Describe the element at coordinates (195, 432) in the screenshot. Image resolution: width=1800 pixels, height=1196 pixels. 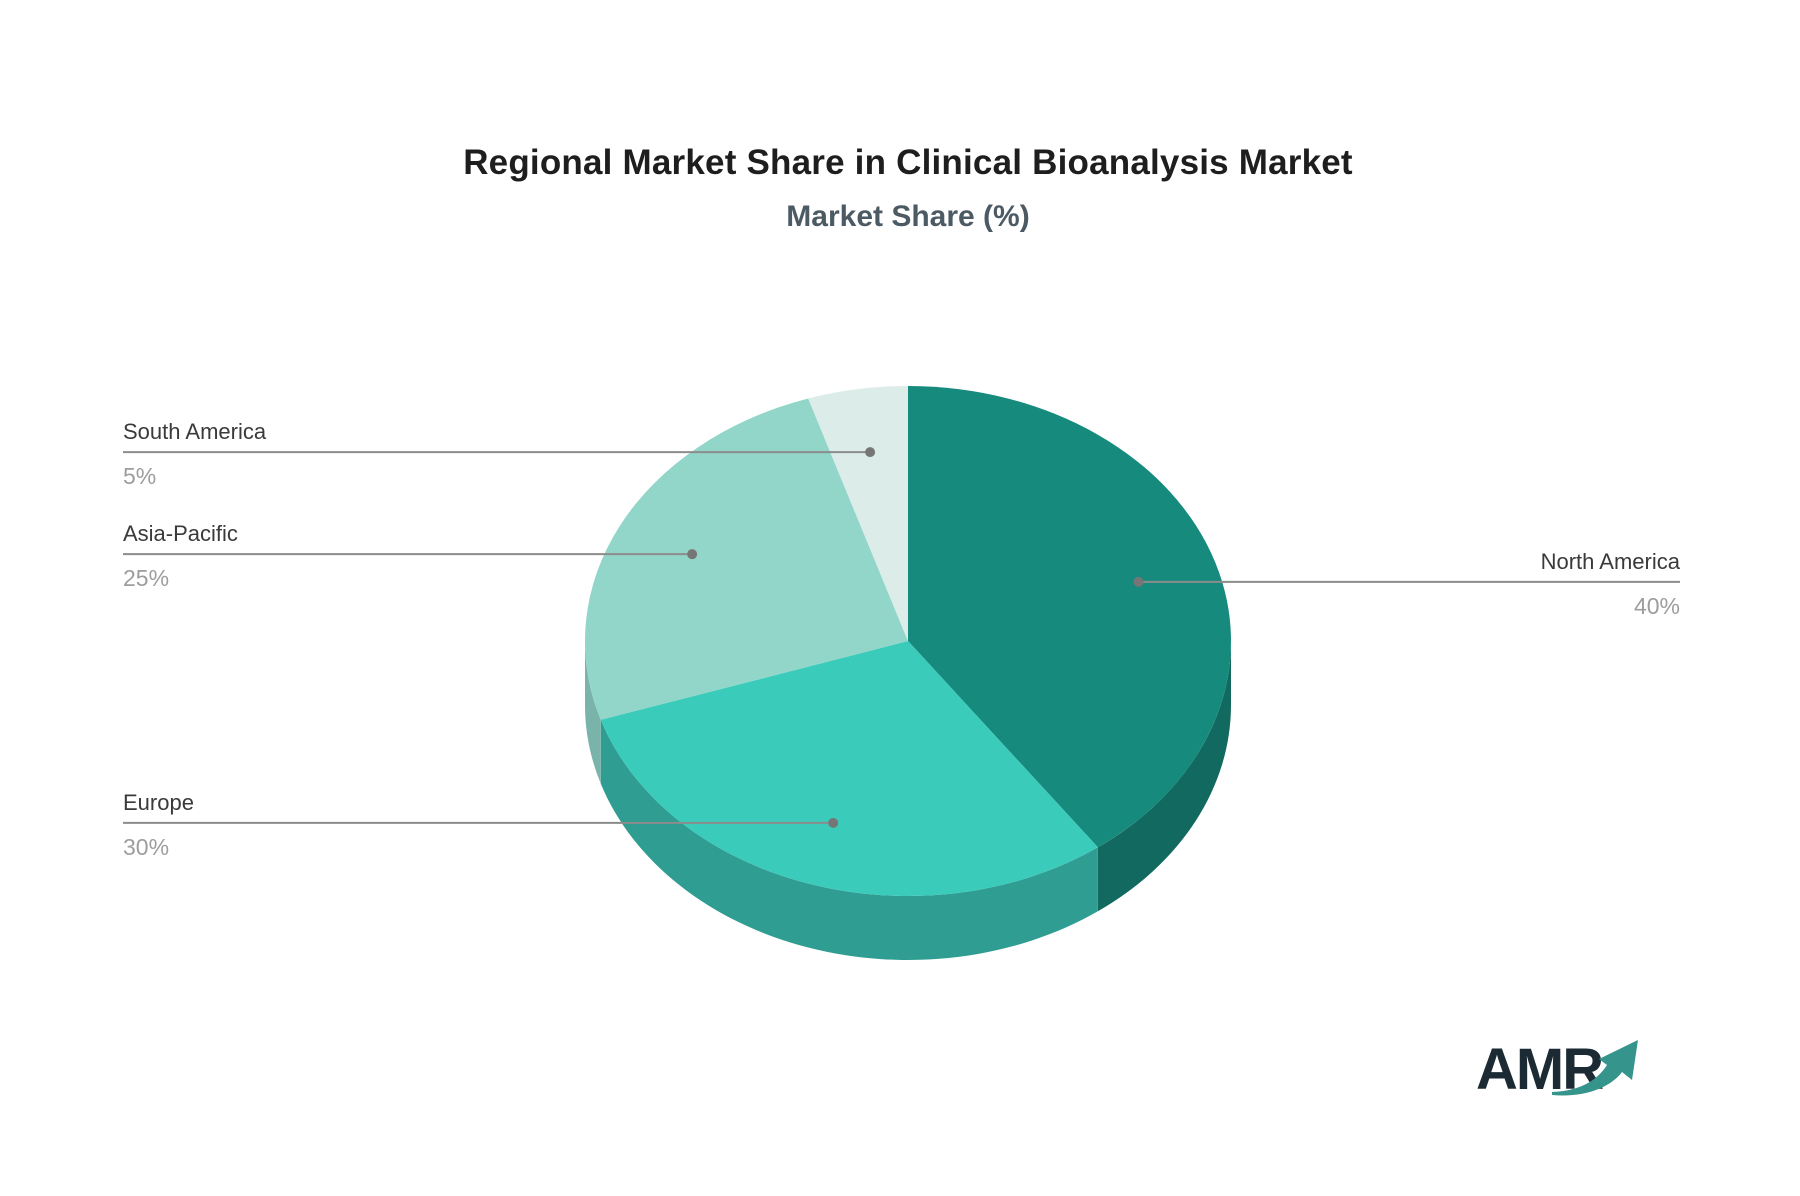
I see `slice-label-south-america: South America` at that location.